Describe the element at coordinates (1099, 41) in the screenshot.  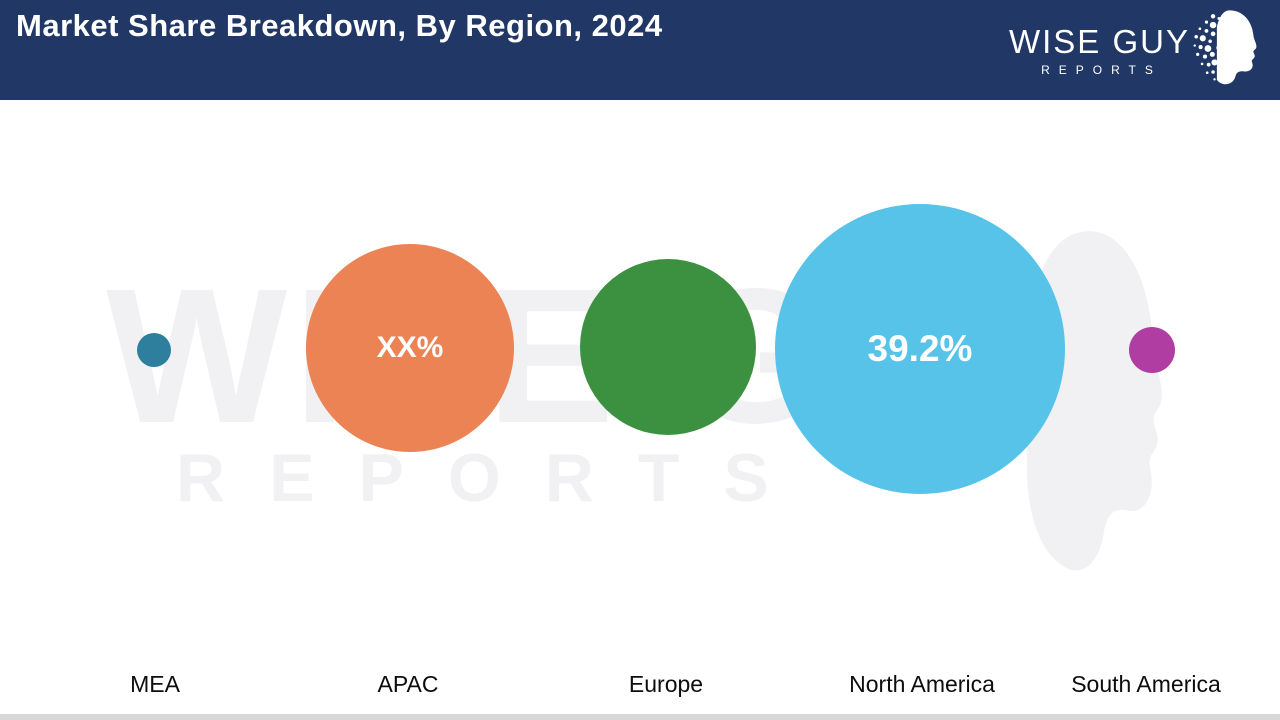
I see `logo-wordmark: WISE GUY` at that location.